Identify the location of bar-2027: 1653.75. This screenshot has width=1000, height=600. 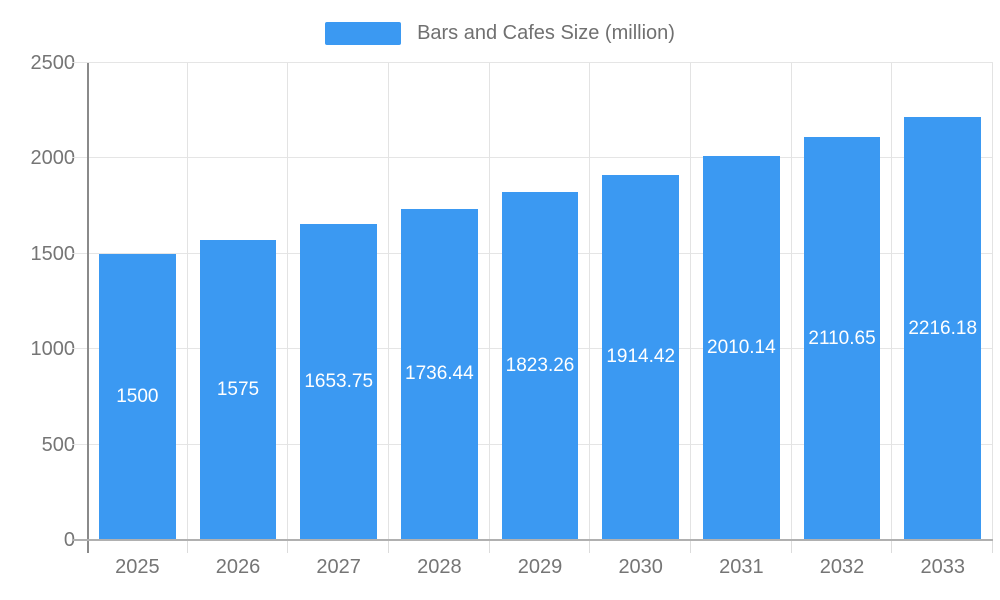
(338, 382).